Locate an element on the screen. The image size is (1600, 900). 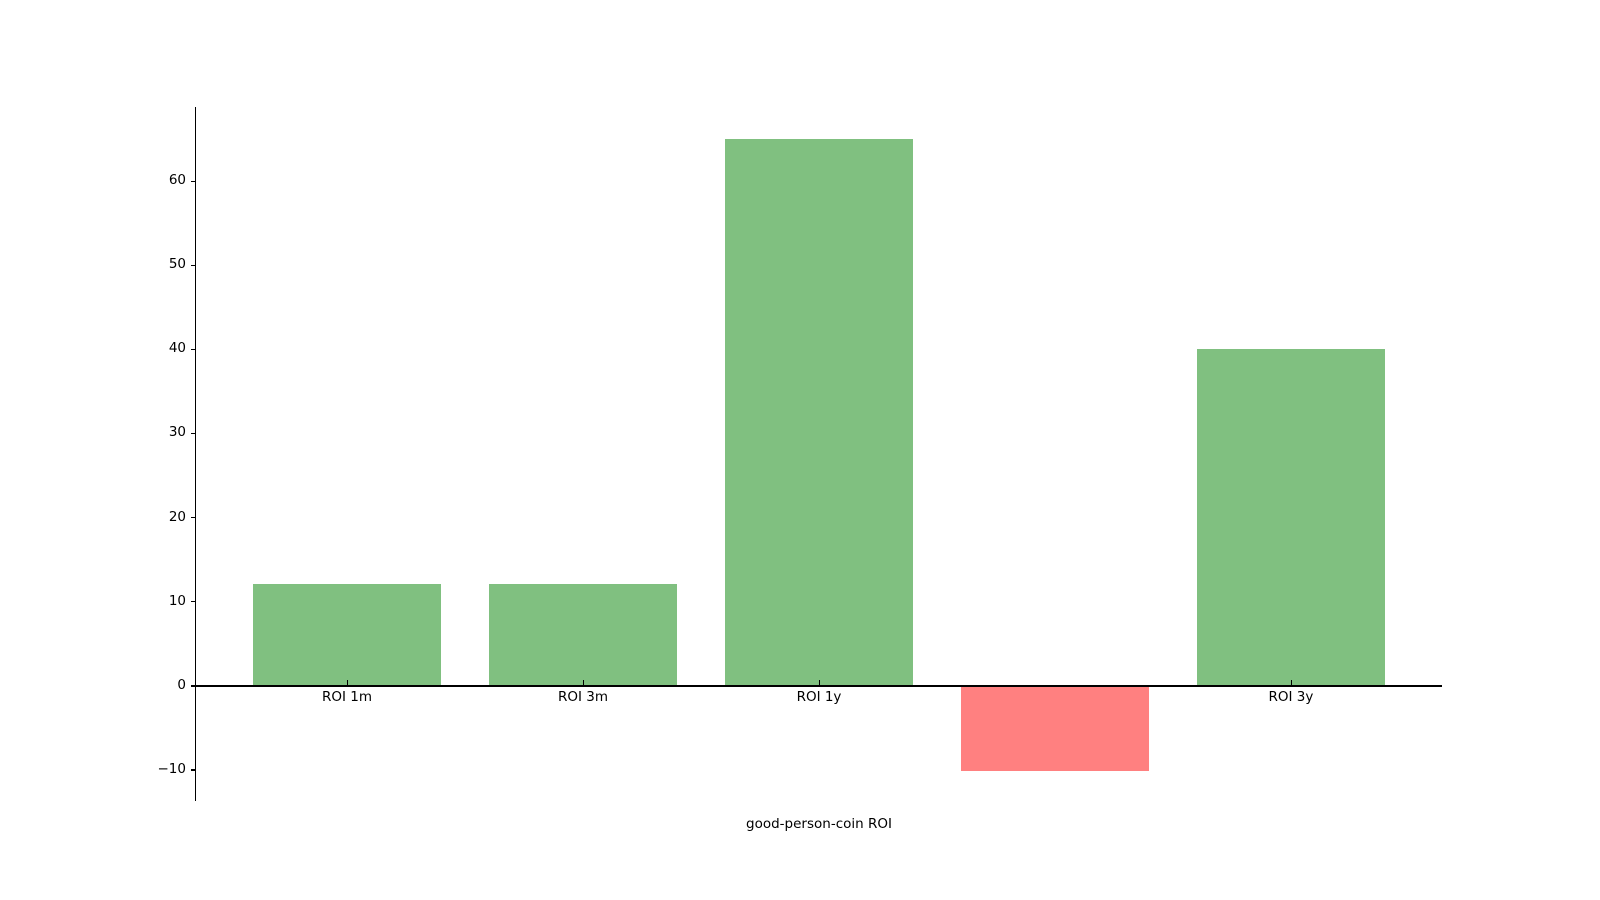
x-axis-spine is located at coordinates (819, 686).